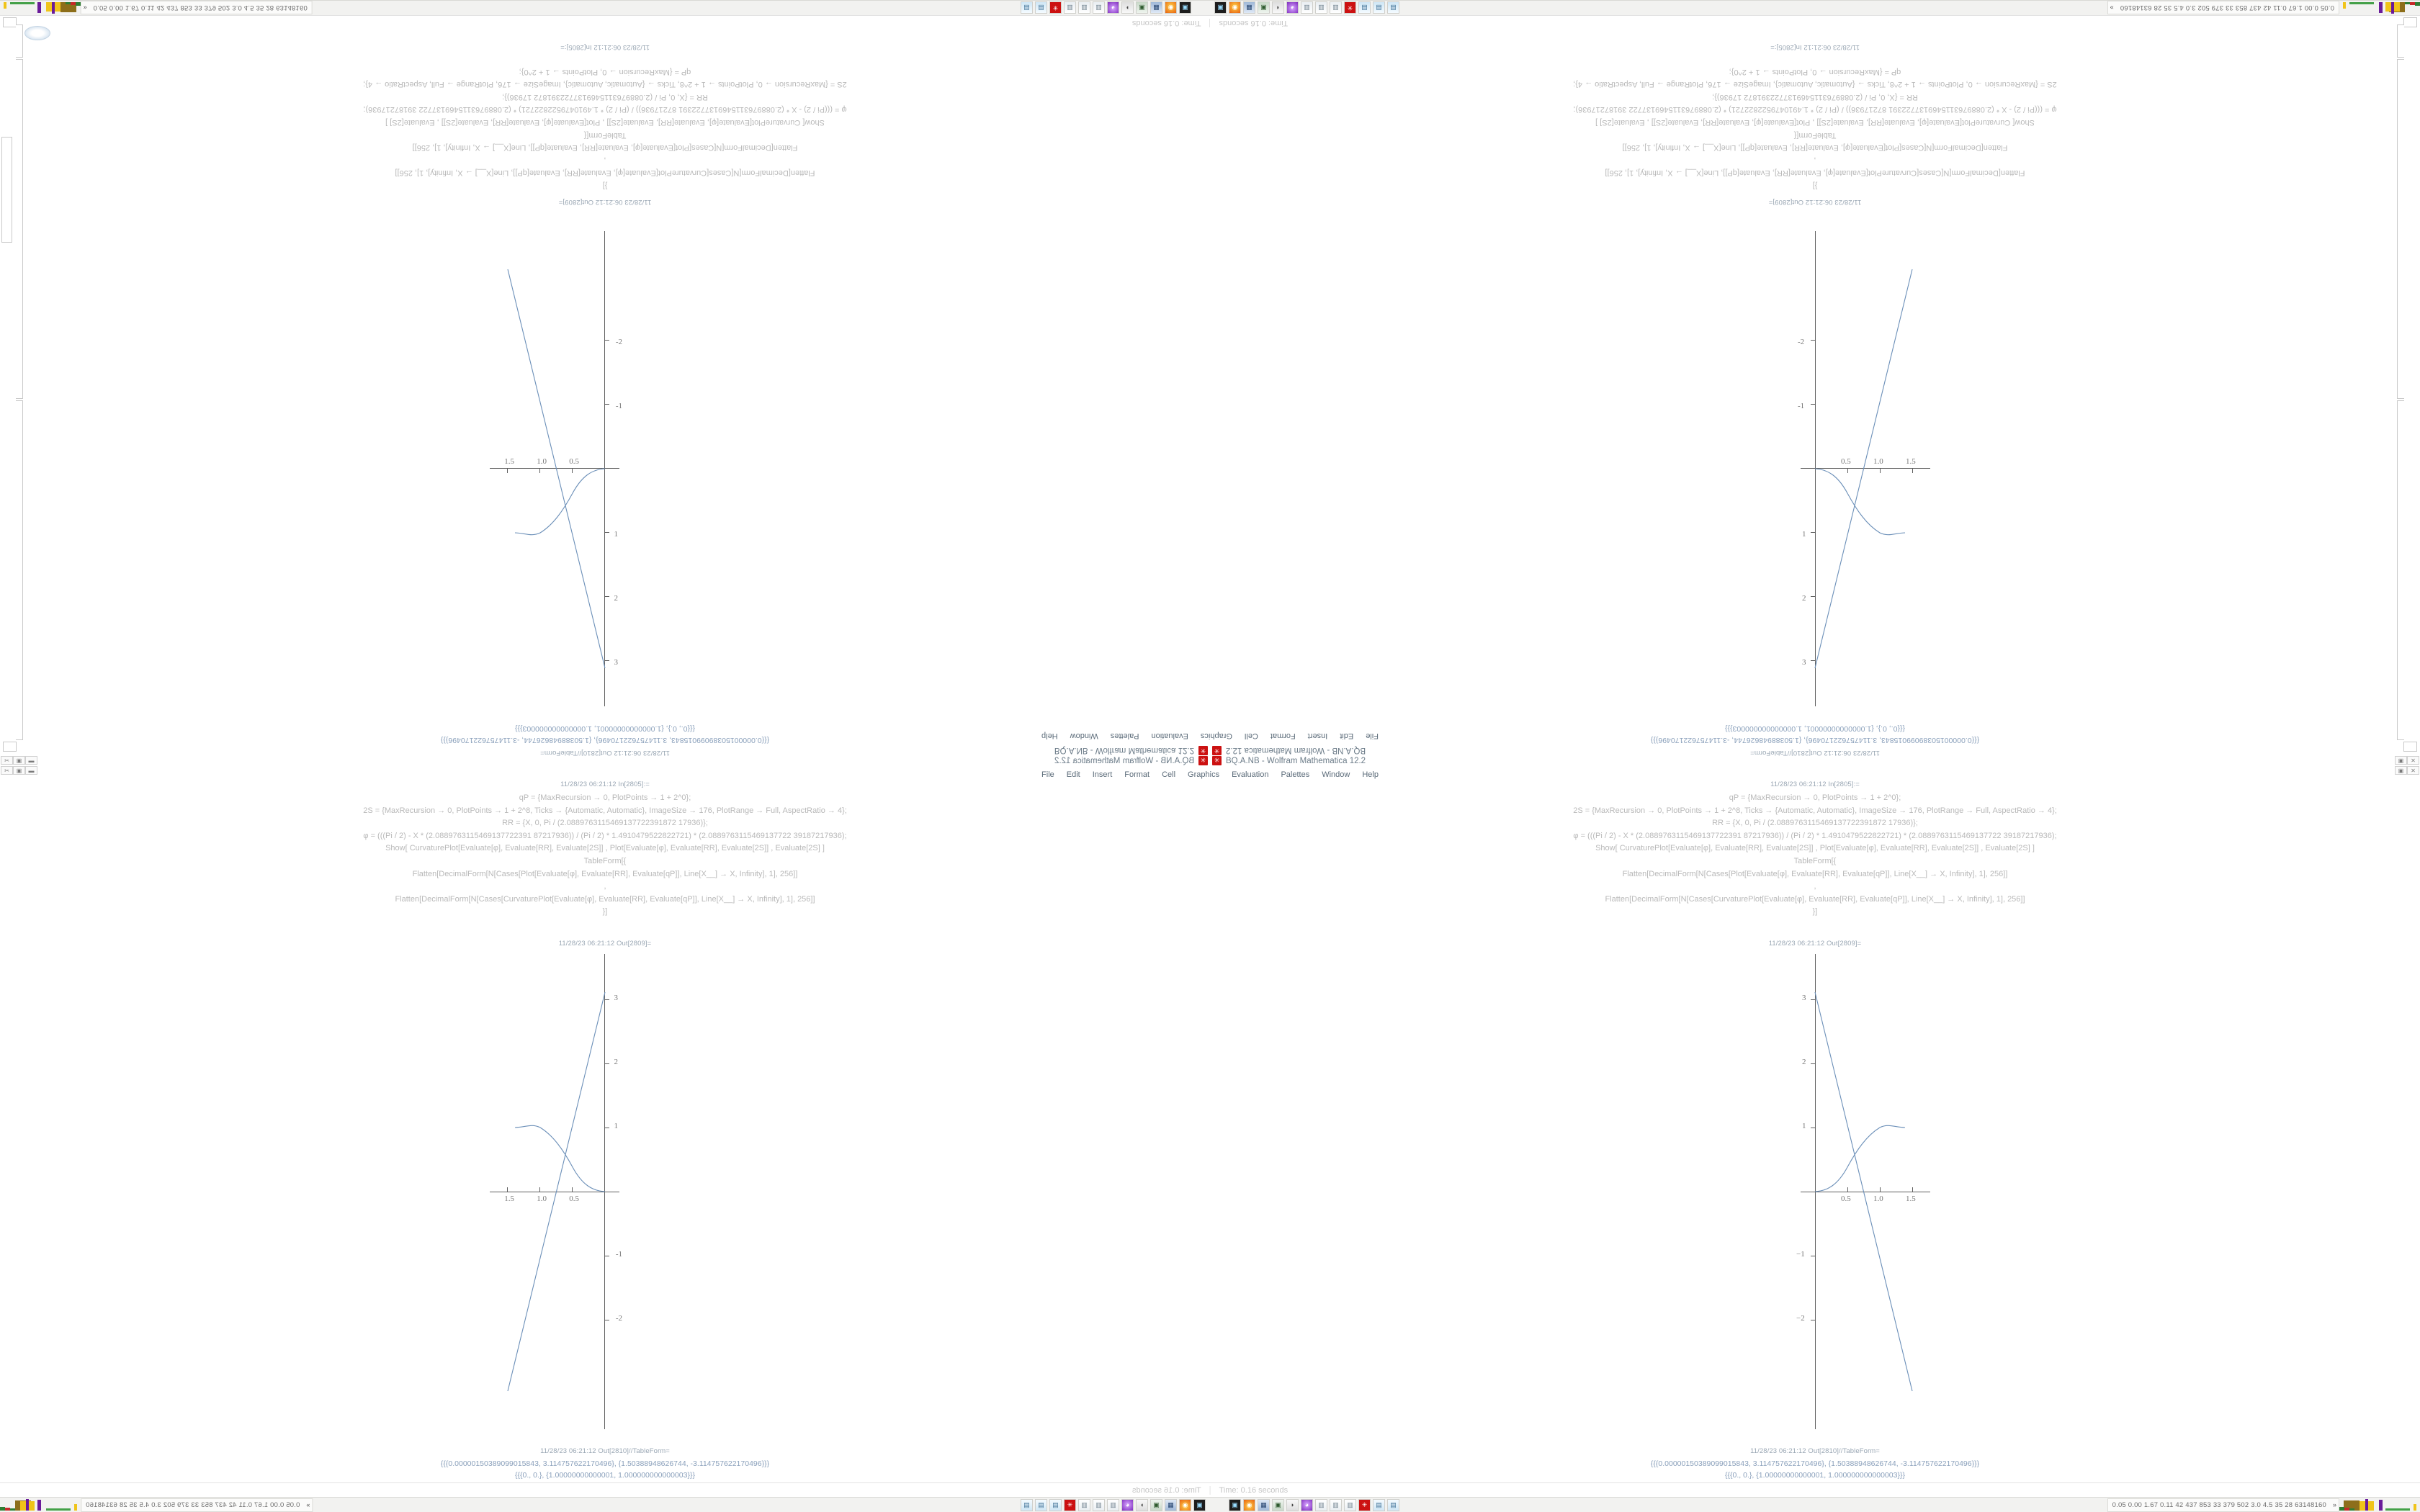 This screenshot has width=2420, height=1512. Describe the element at coordinates (1204, 774) in the screenshot. I see `menu-item-graphics: Graphics` at that location.